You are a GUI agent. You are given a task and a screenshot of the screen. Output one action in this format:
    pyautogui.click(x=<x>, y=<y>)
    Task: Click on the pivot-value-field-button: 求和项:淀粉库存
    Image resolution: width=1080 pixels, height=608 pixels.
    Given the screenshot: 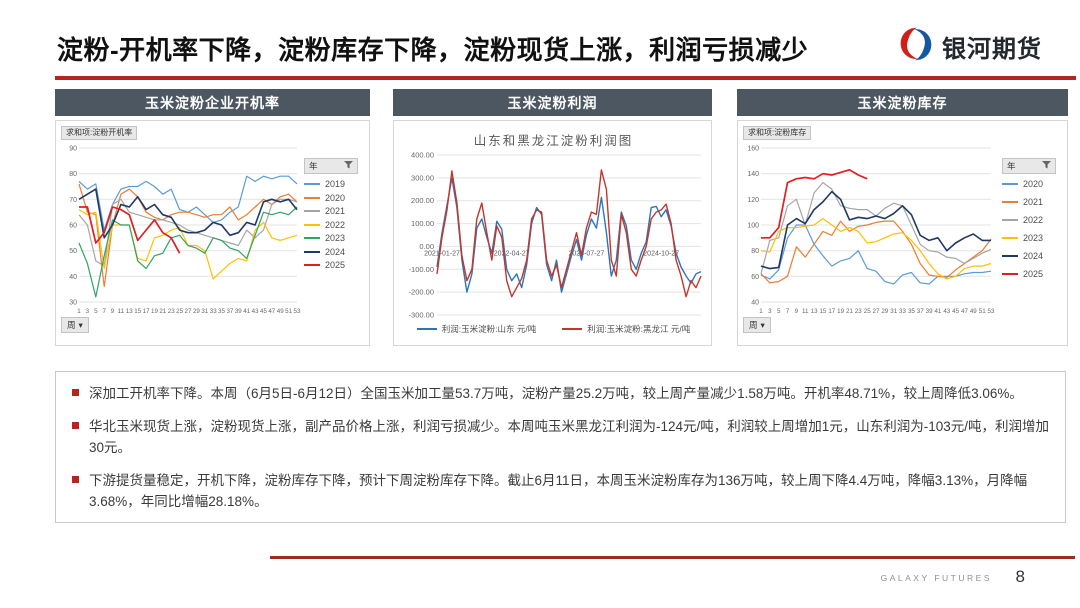 What is the action you would take?
    pyautogui.click(x=777, y=133)
    